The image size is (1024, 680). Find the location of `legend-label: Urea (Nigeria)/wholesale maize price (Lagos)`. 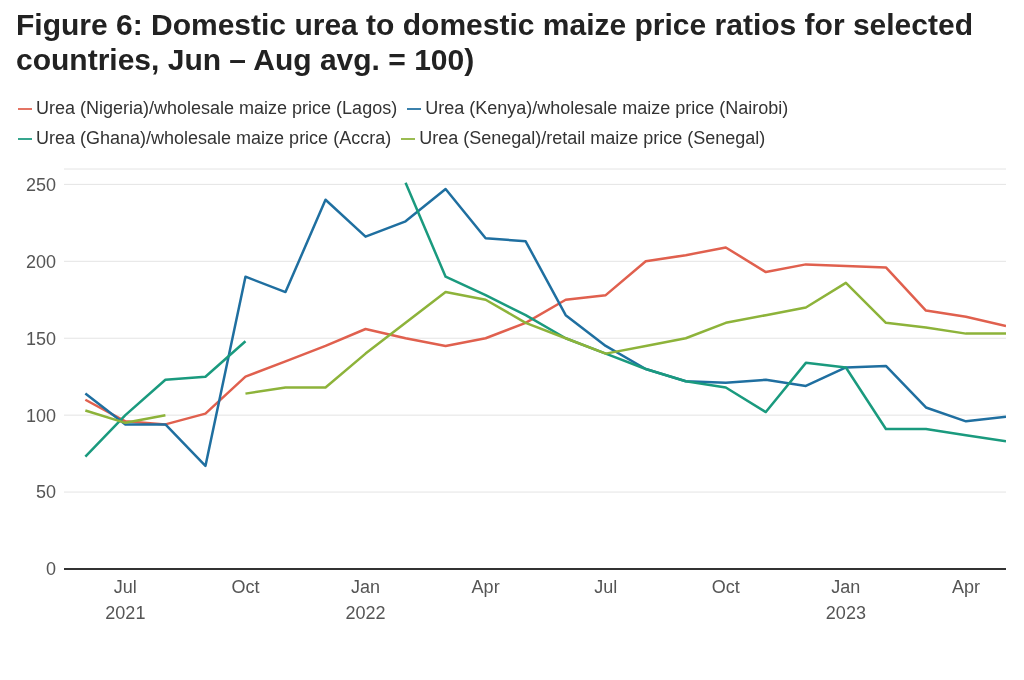

legend-label: Urea (Nigeria)/wholesale maize price (Lagos) is located at coordinates (217, 108).